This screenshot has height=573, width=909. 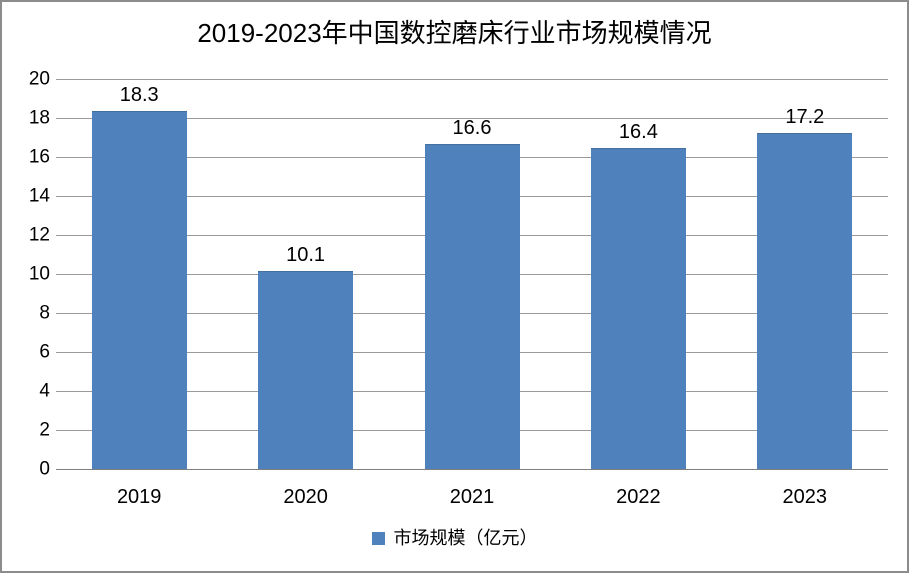 I want to click on y-tick-label: 18, so click(x=39, y=118).